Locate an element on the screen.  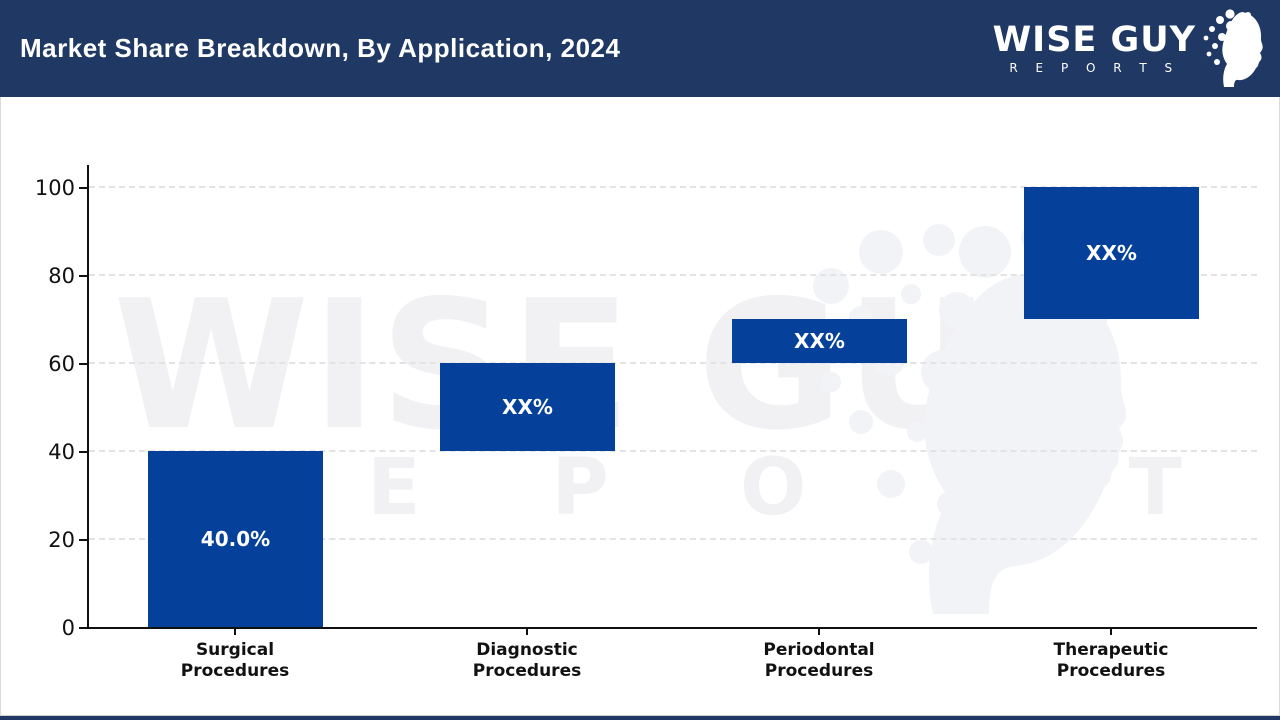
logo-subtitle: R E P O R T S is located at coordinates (1094, 68).